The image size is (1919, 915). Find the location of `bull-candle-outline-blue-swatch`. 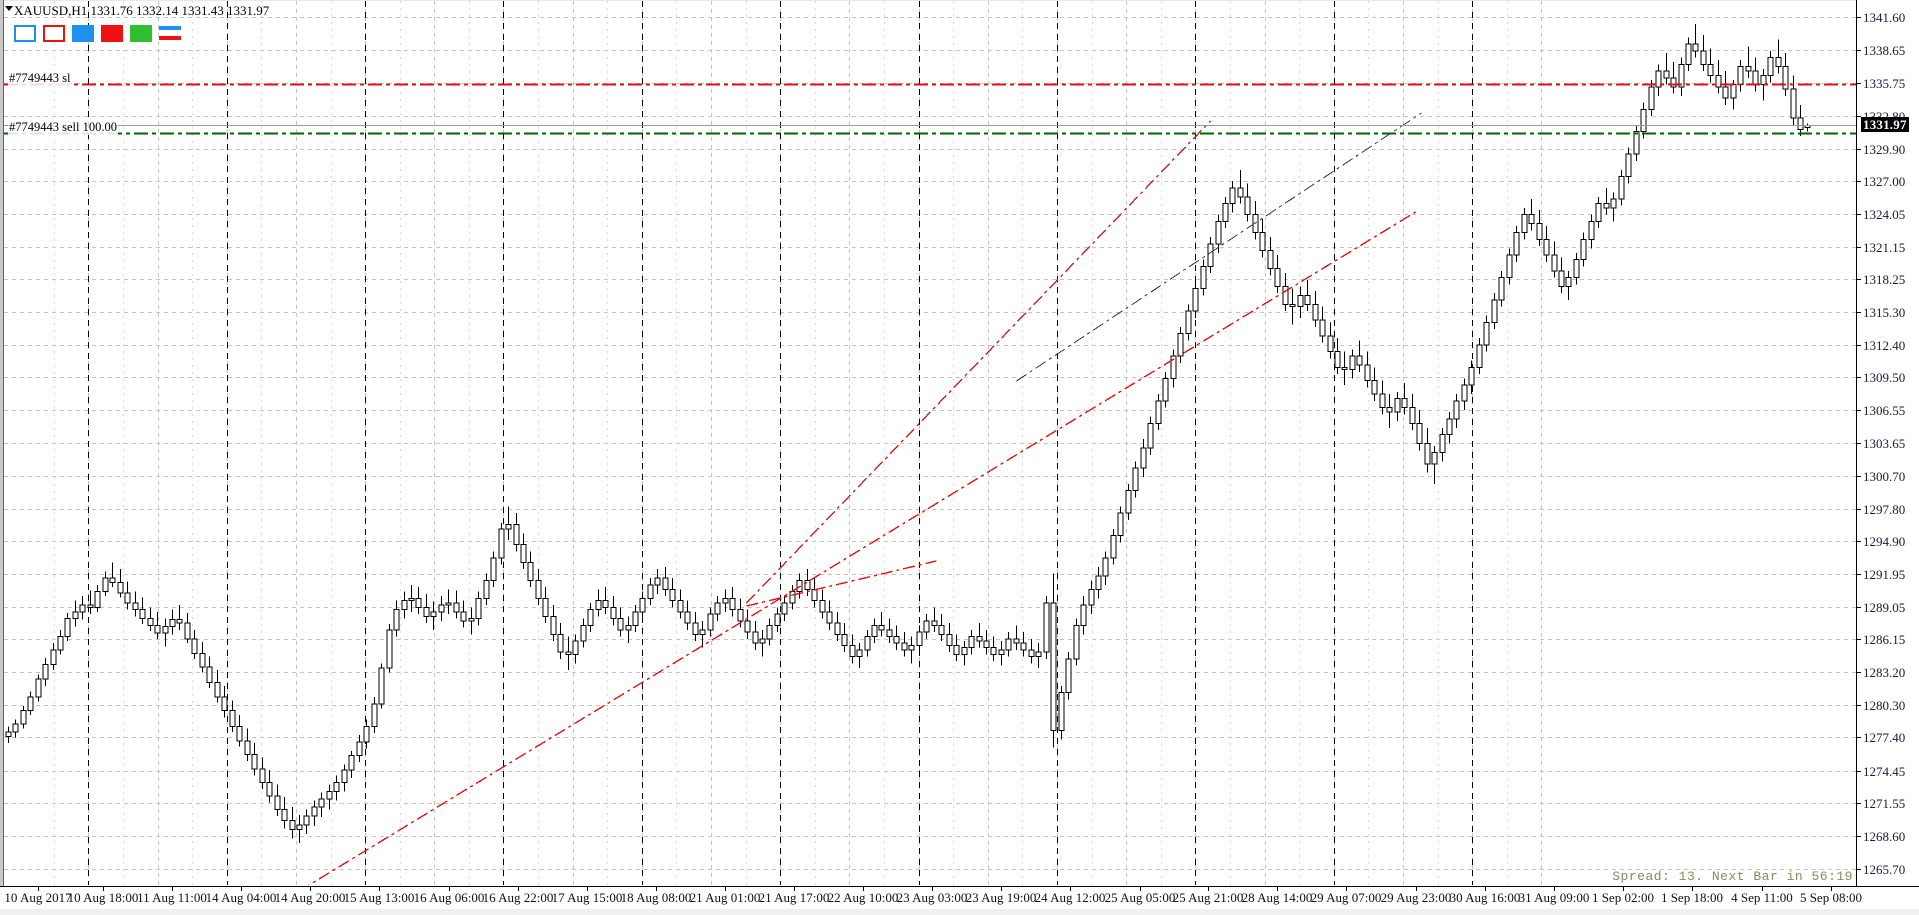

bull-candle-outline-blue-swatch is located at coordinates (25, 33).